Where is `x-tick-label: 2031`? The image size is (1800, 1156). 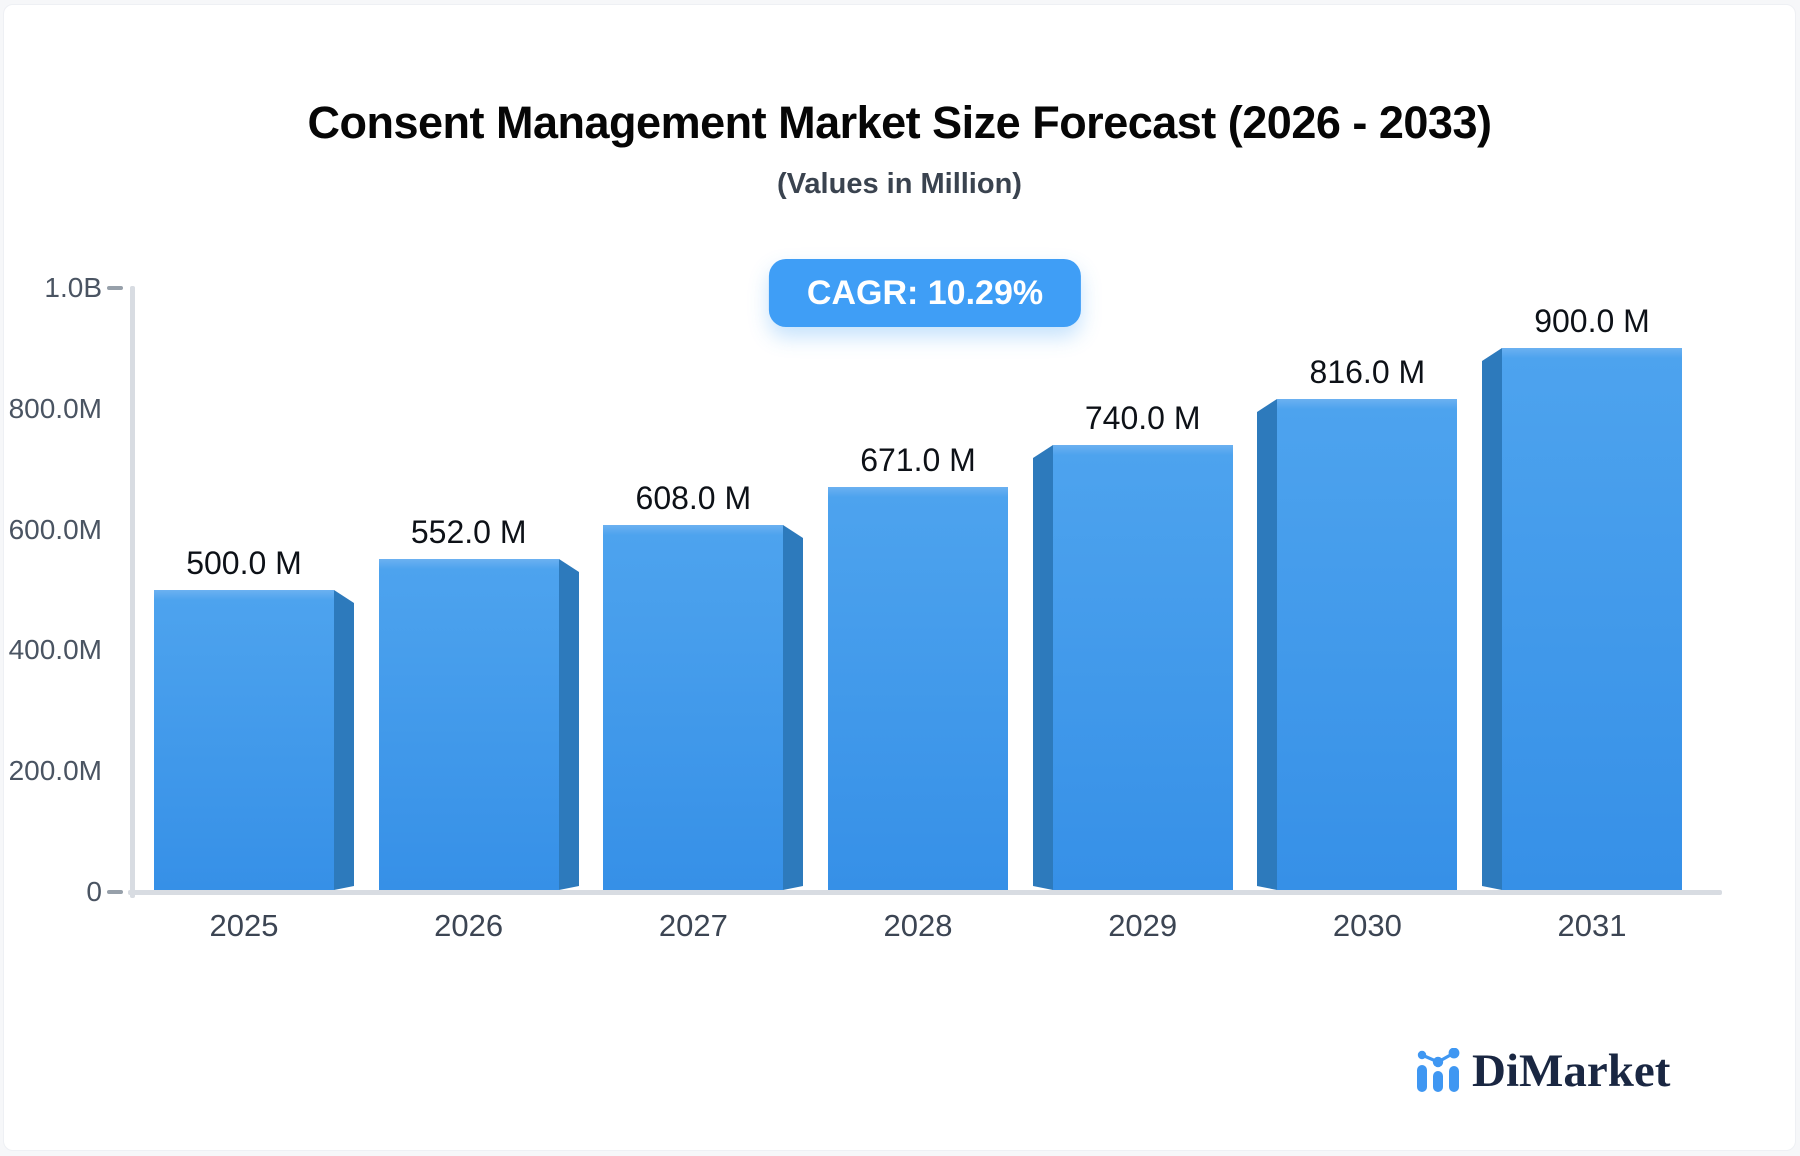 x-tick-label: 2031 is located at coordinates (1592, 925).